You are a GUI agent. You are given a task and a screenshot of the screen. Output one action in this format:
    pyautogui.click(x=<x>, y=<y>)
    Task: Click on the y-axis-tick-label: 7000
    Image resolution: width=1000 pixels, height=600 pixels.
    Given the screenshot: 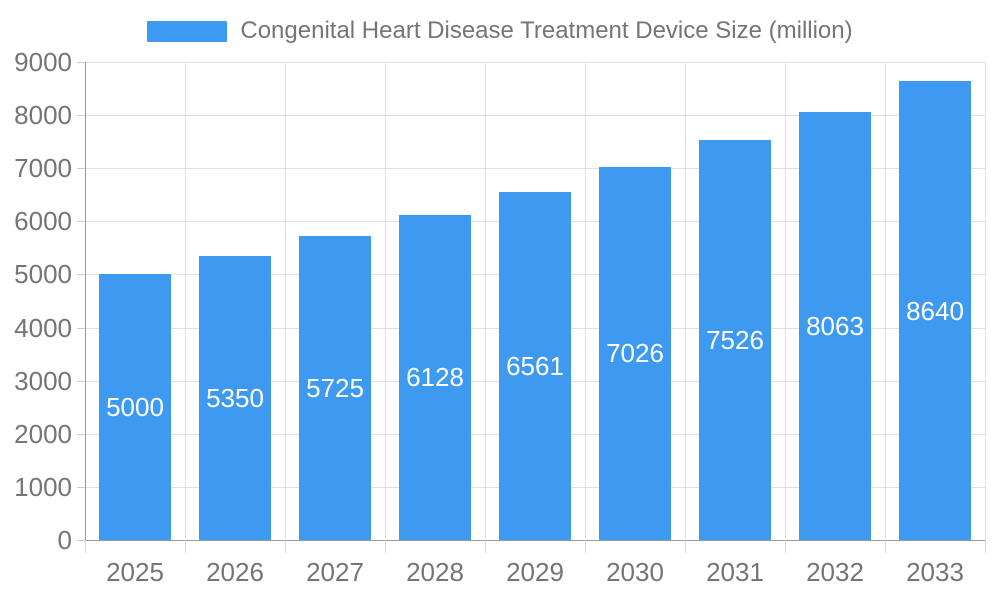 What is the action you would take?
    pyautogui.click(x=43, y=168)
    